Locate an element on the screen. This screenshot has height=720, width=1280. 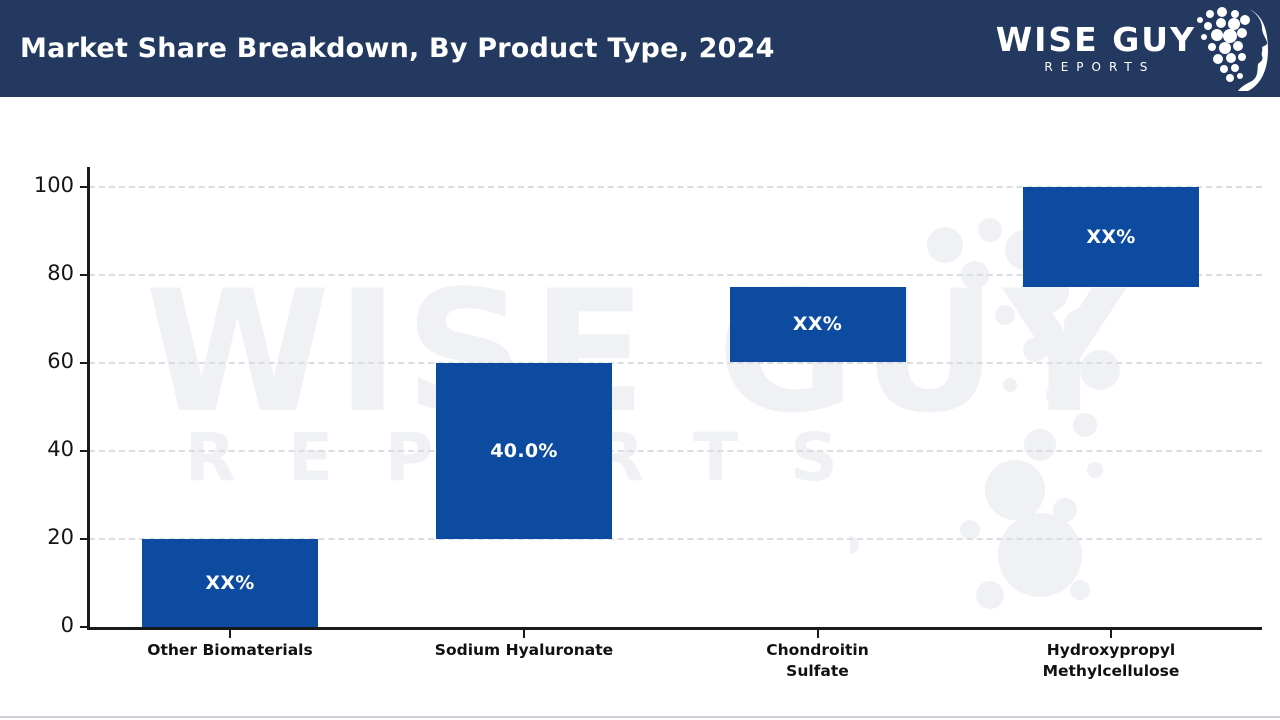
bottom-divider is located at coordinates (640, 717).